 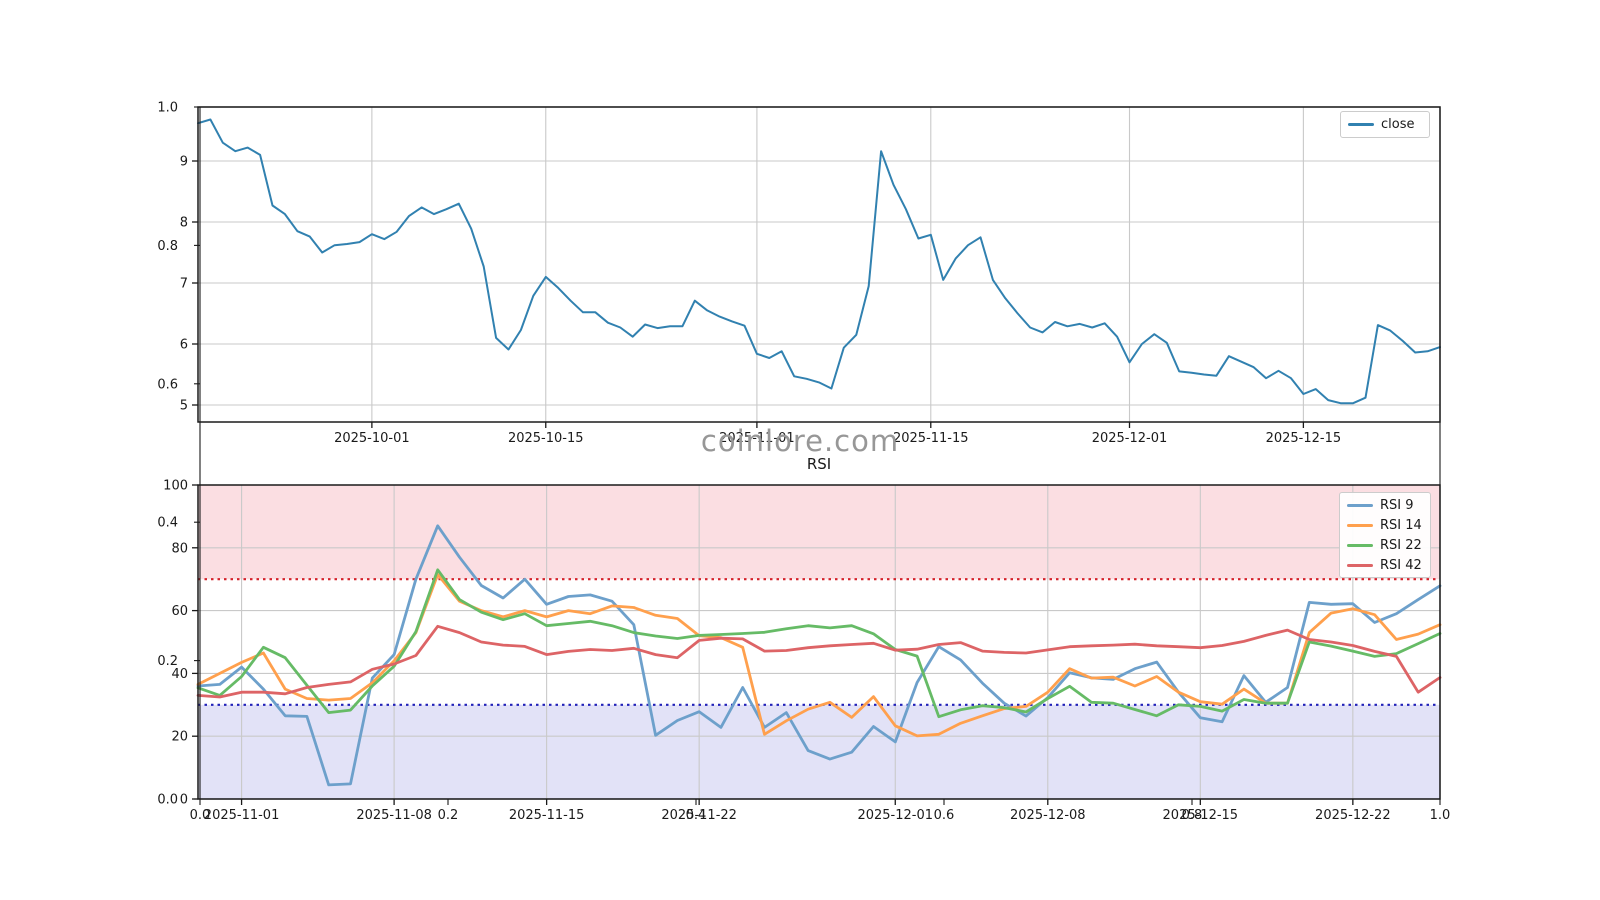 I want to click on legend-item: RSI 22, so click(x=1385, y=545).